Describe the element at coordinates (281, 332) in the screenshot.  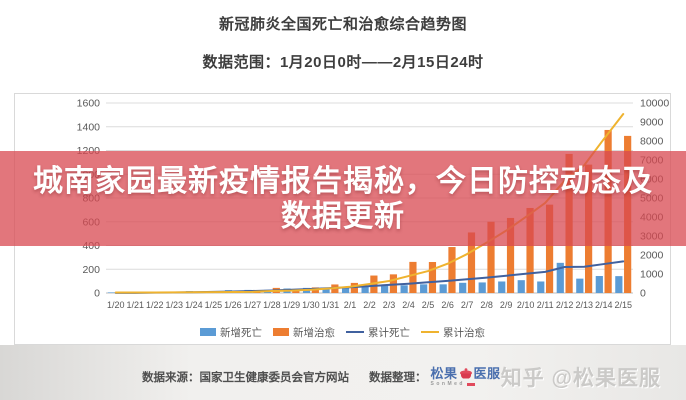
I see `new-cures-swatch-icon` at that location.